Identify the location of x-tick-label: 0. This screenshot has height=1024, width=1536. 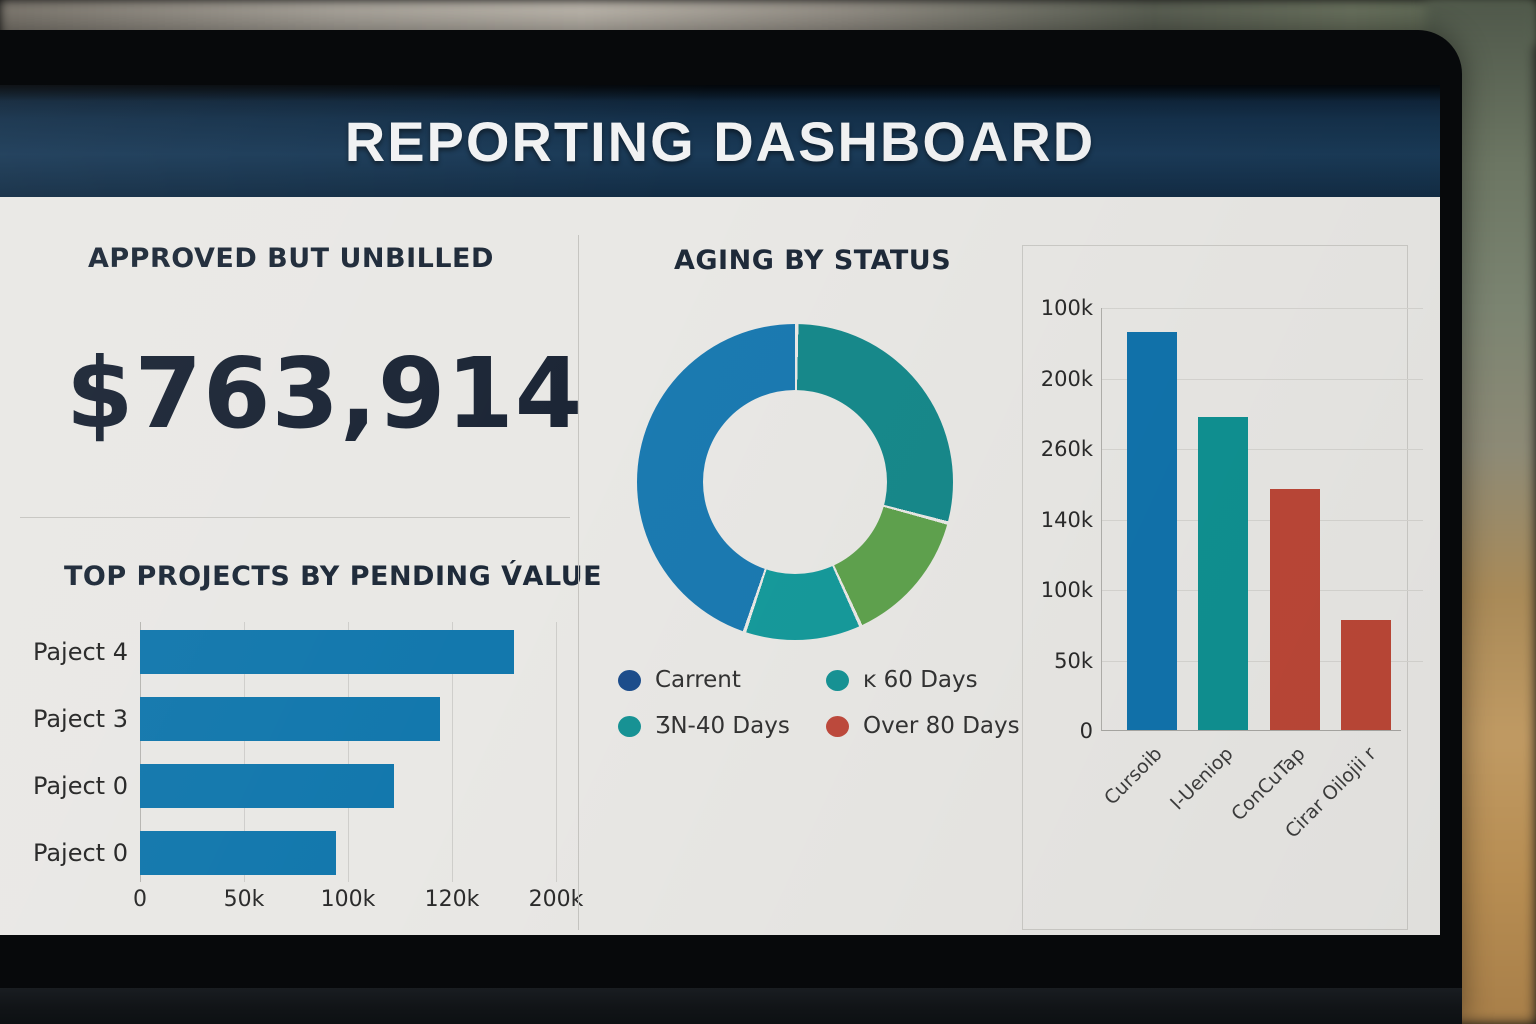
(140, 899).